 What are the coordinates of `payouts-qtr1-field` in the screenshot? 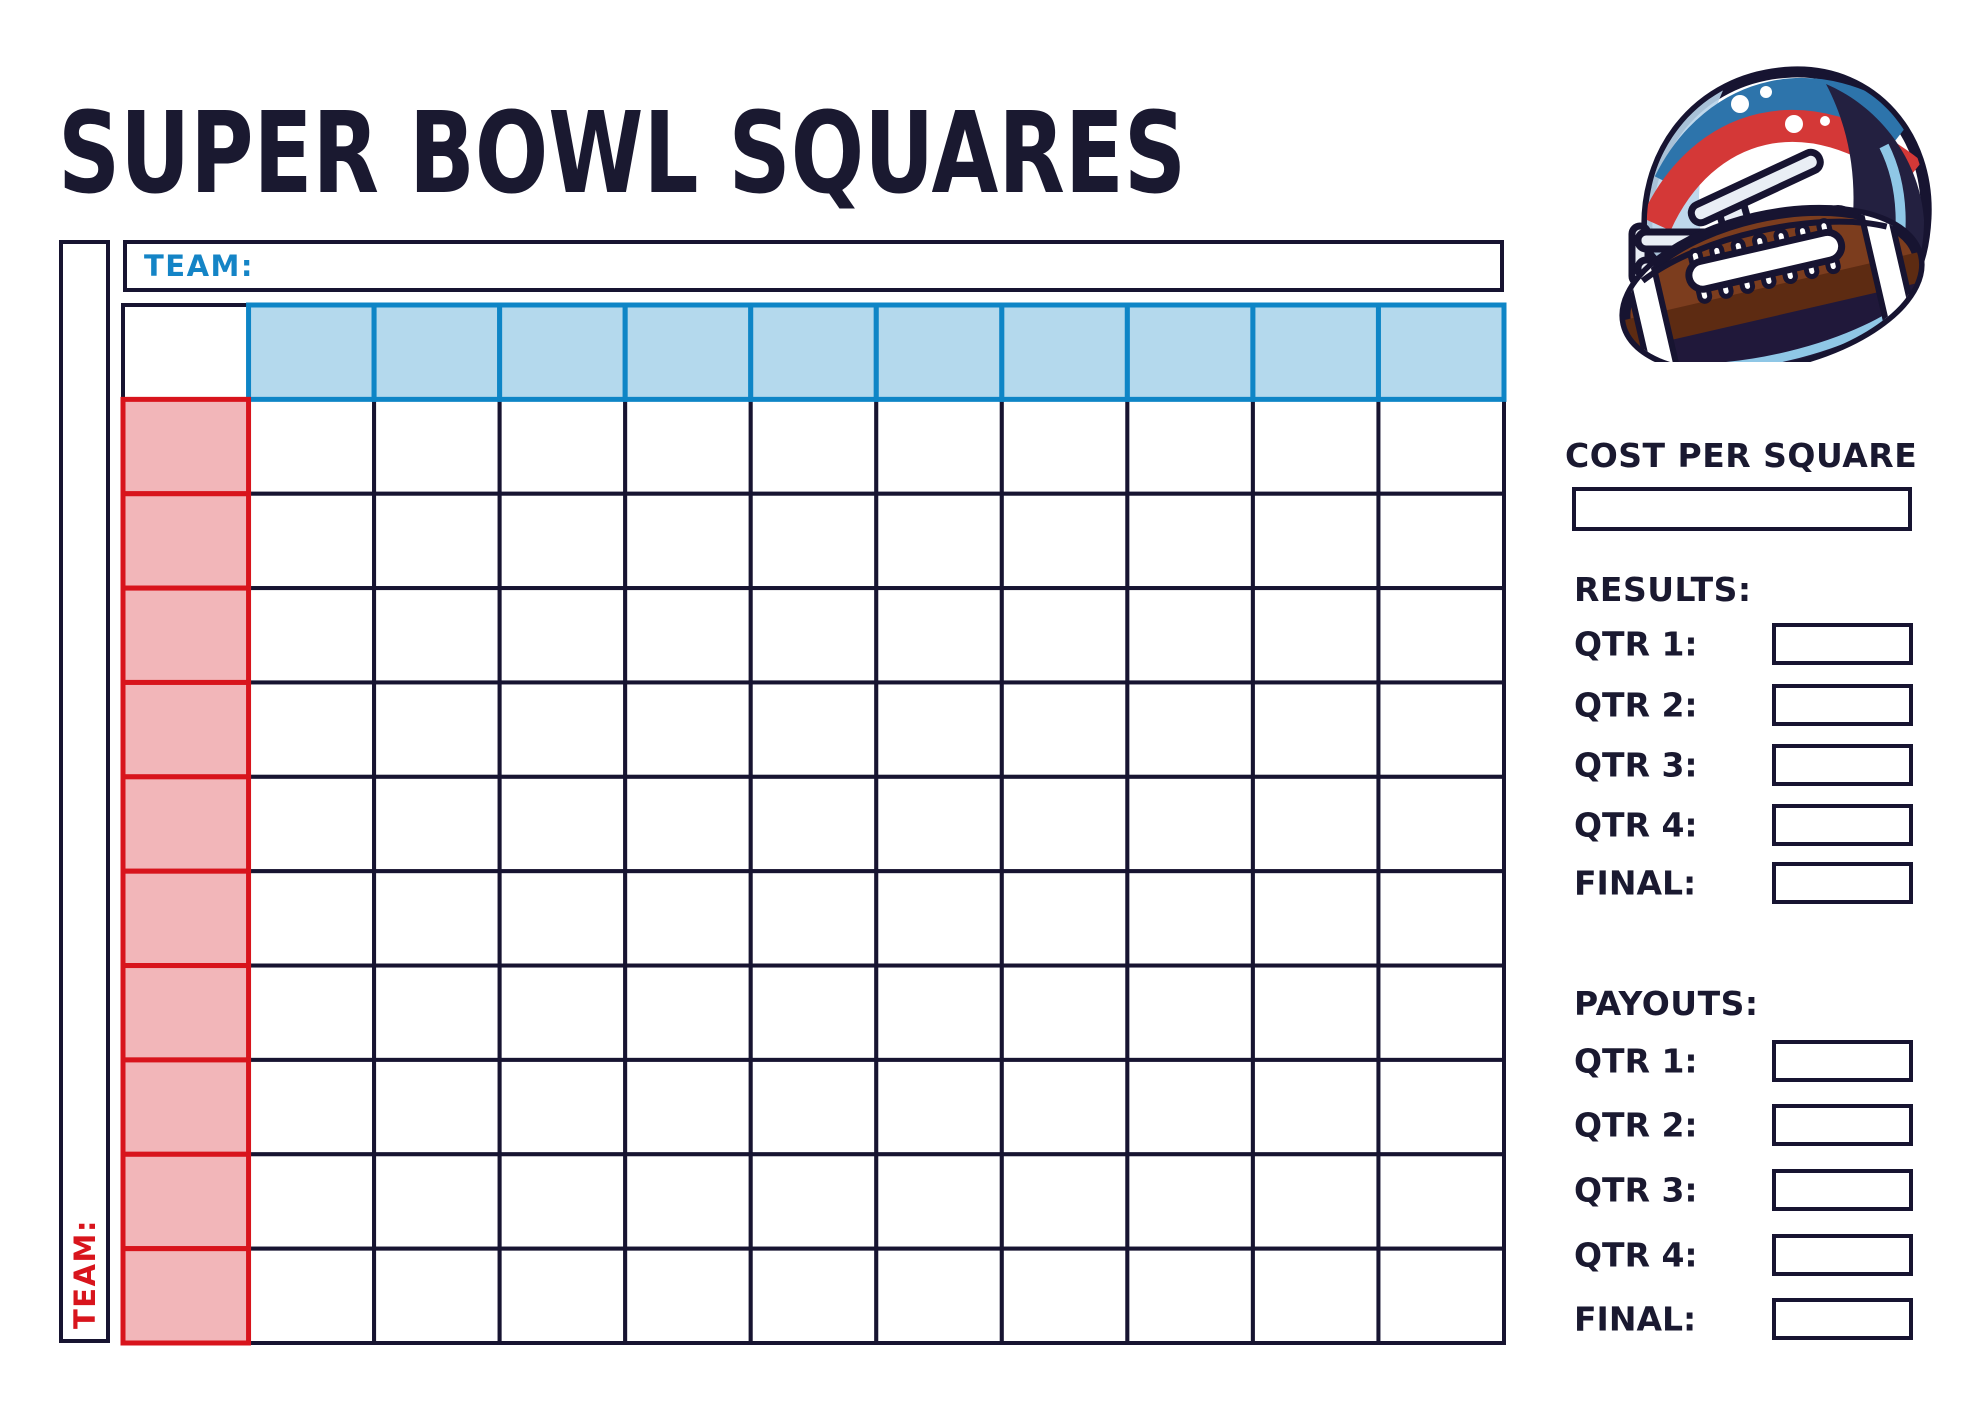 It's located at (1842, 1061).